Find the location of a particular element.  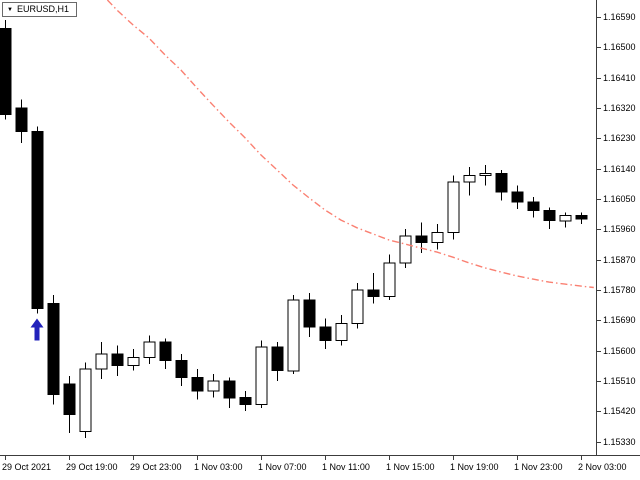

price-axis-label: 1.15960 is located at coordinates (619, 229).